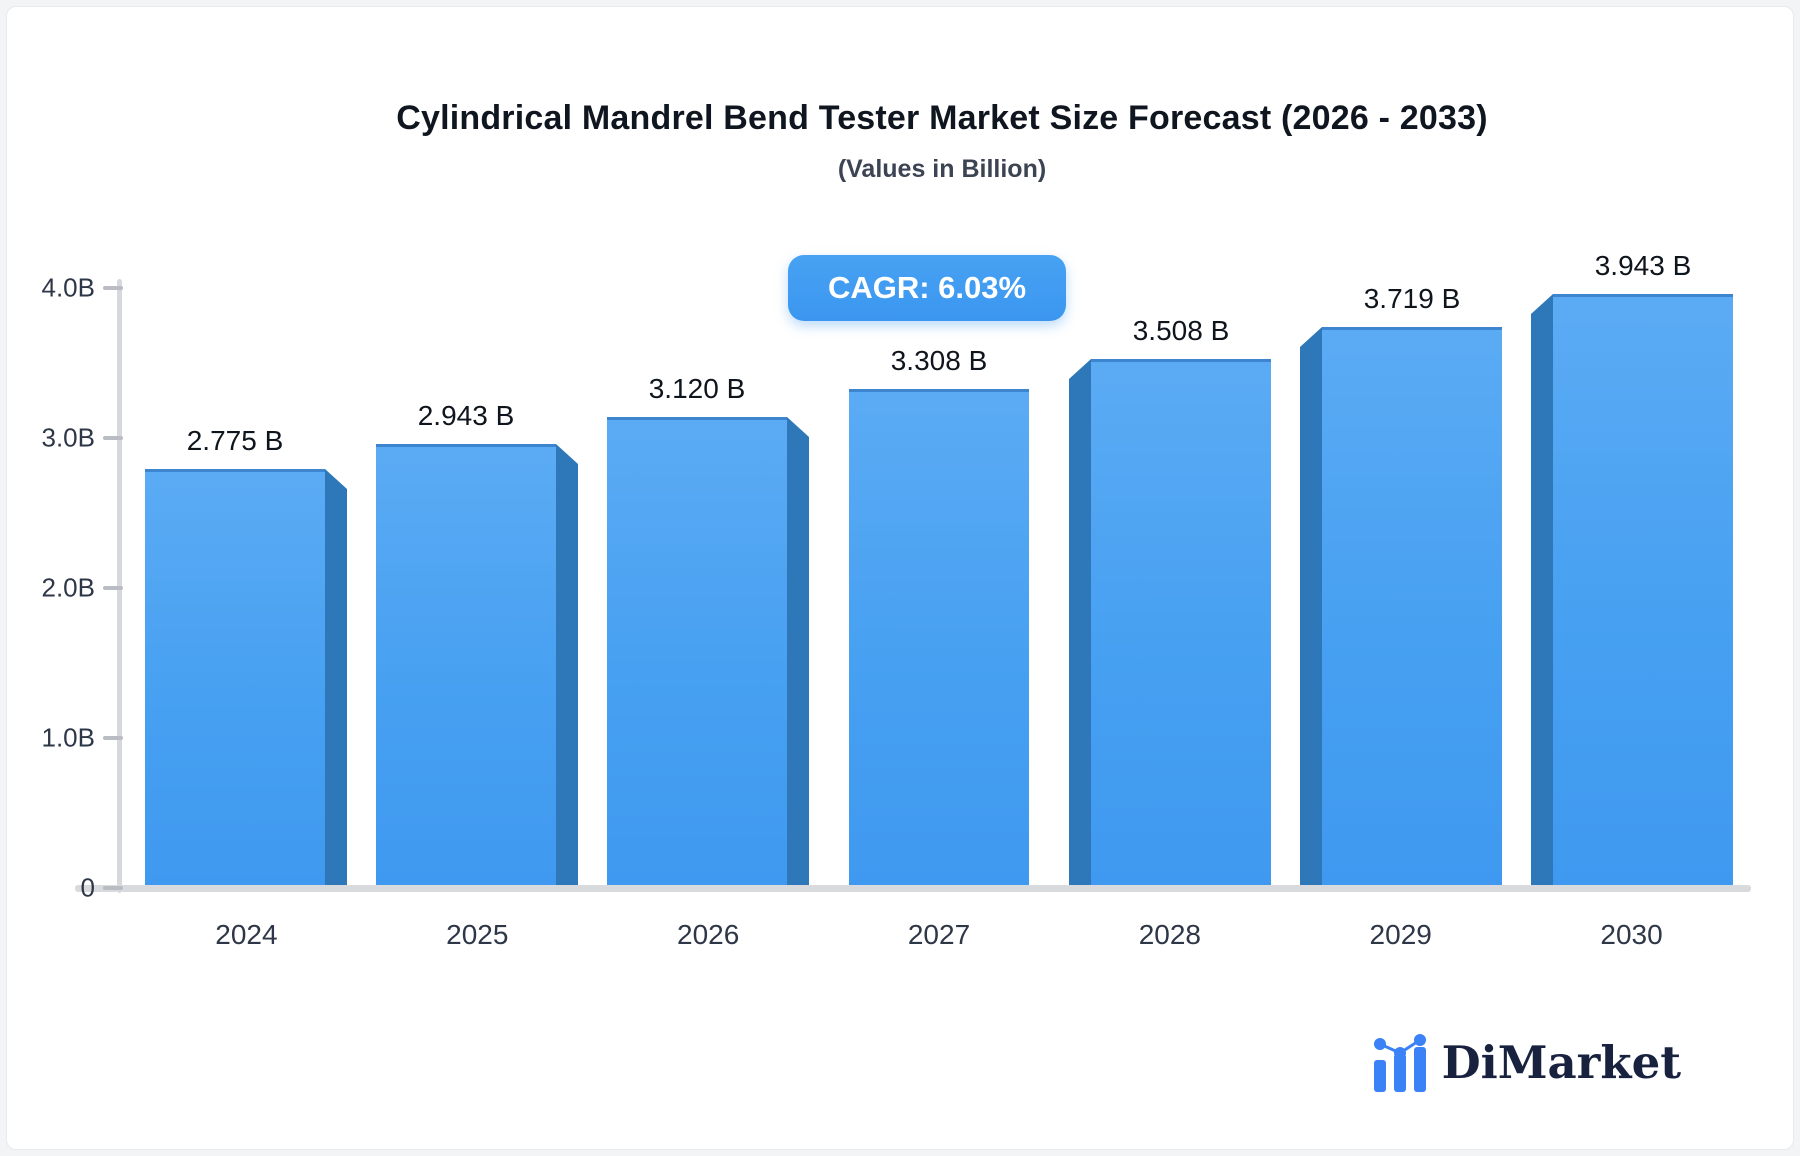 Image resolution: width=1800 pixels, height=1156 pixels. What do you see at coordinates (1412, 298) in the screenshot?
I see `bar-value-label: 3.719 B` at bounding box center [1412, 298].